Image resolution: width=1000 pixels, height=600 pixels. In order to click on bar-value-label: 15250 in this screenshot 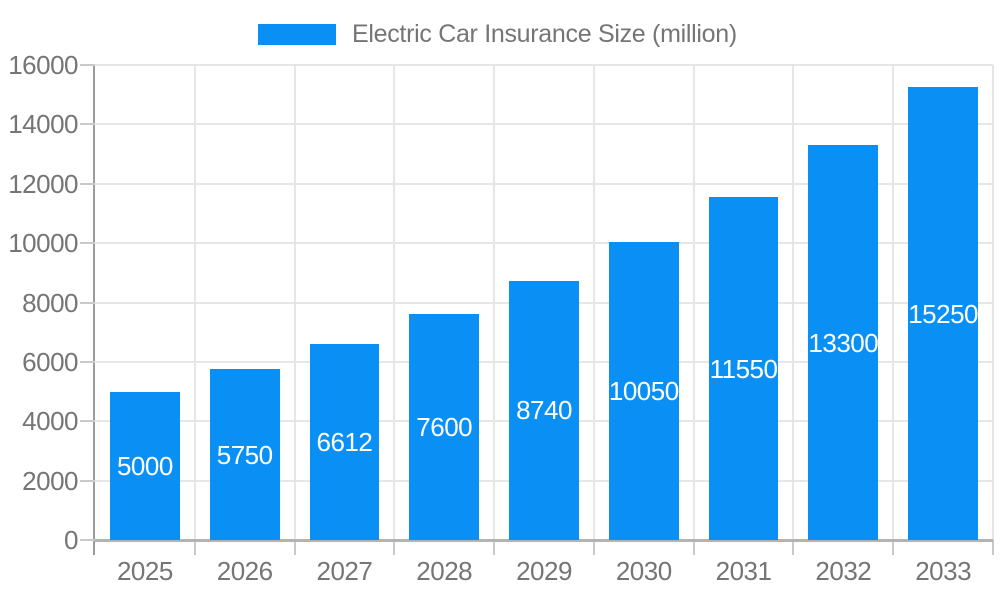, I will do `click(943, 313)`.